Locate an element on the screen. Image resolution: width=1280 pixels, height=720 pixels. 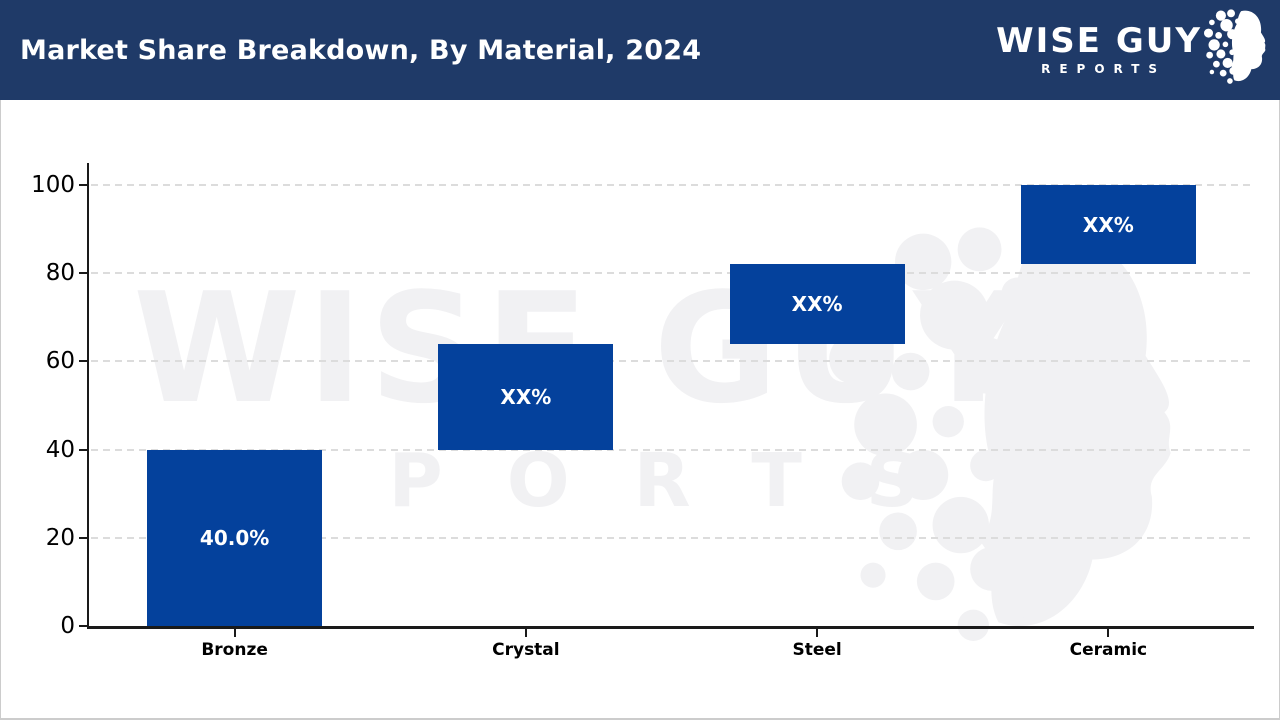
bar-steel is located at coordinates (817, 304).